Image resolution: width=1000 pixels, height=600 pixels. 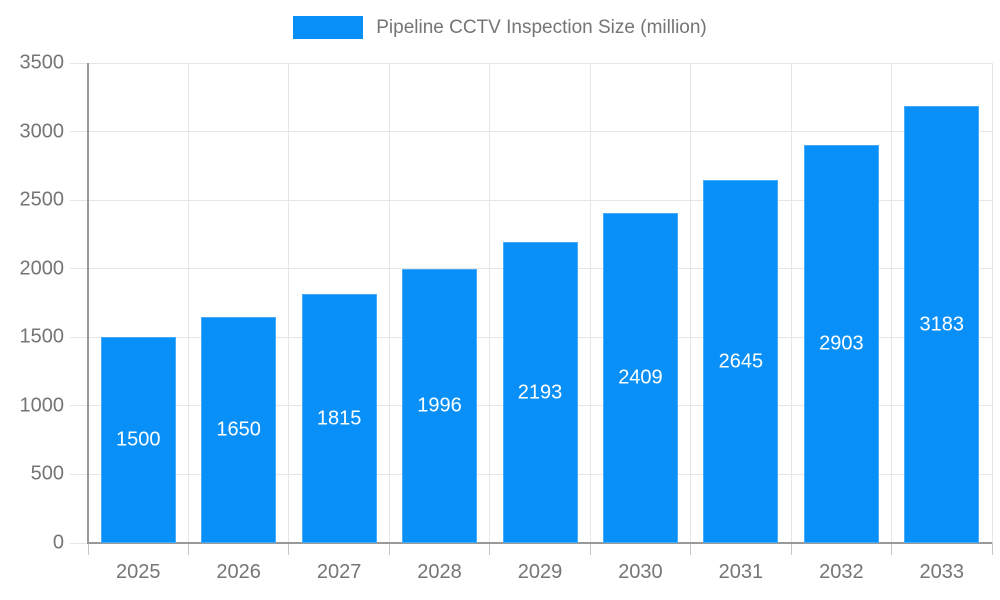 What do you see at coordinates (47, 474) in the screenshot?
I see `y-axis-tick-label: 500` at bounding box center [47, 474].